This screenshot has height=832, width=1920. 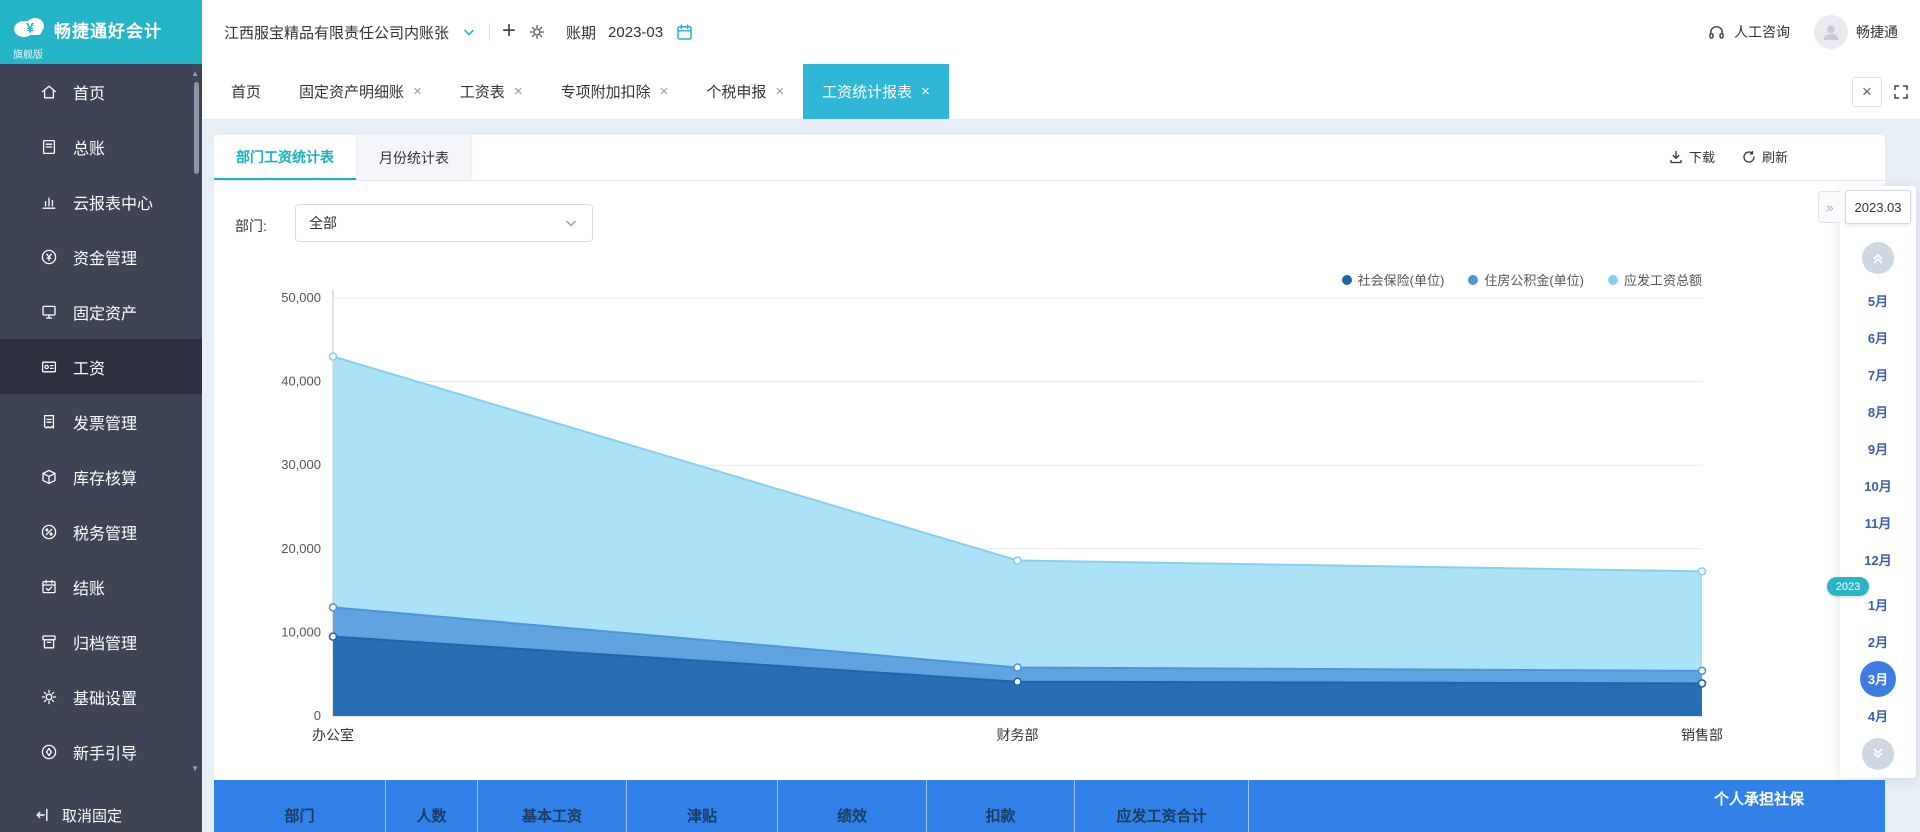 I want to click on month-11月: 11月, so click(x=1878, y=522).